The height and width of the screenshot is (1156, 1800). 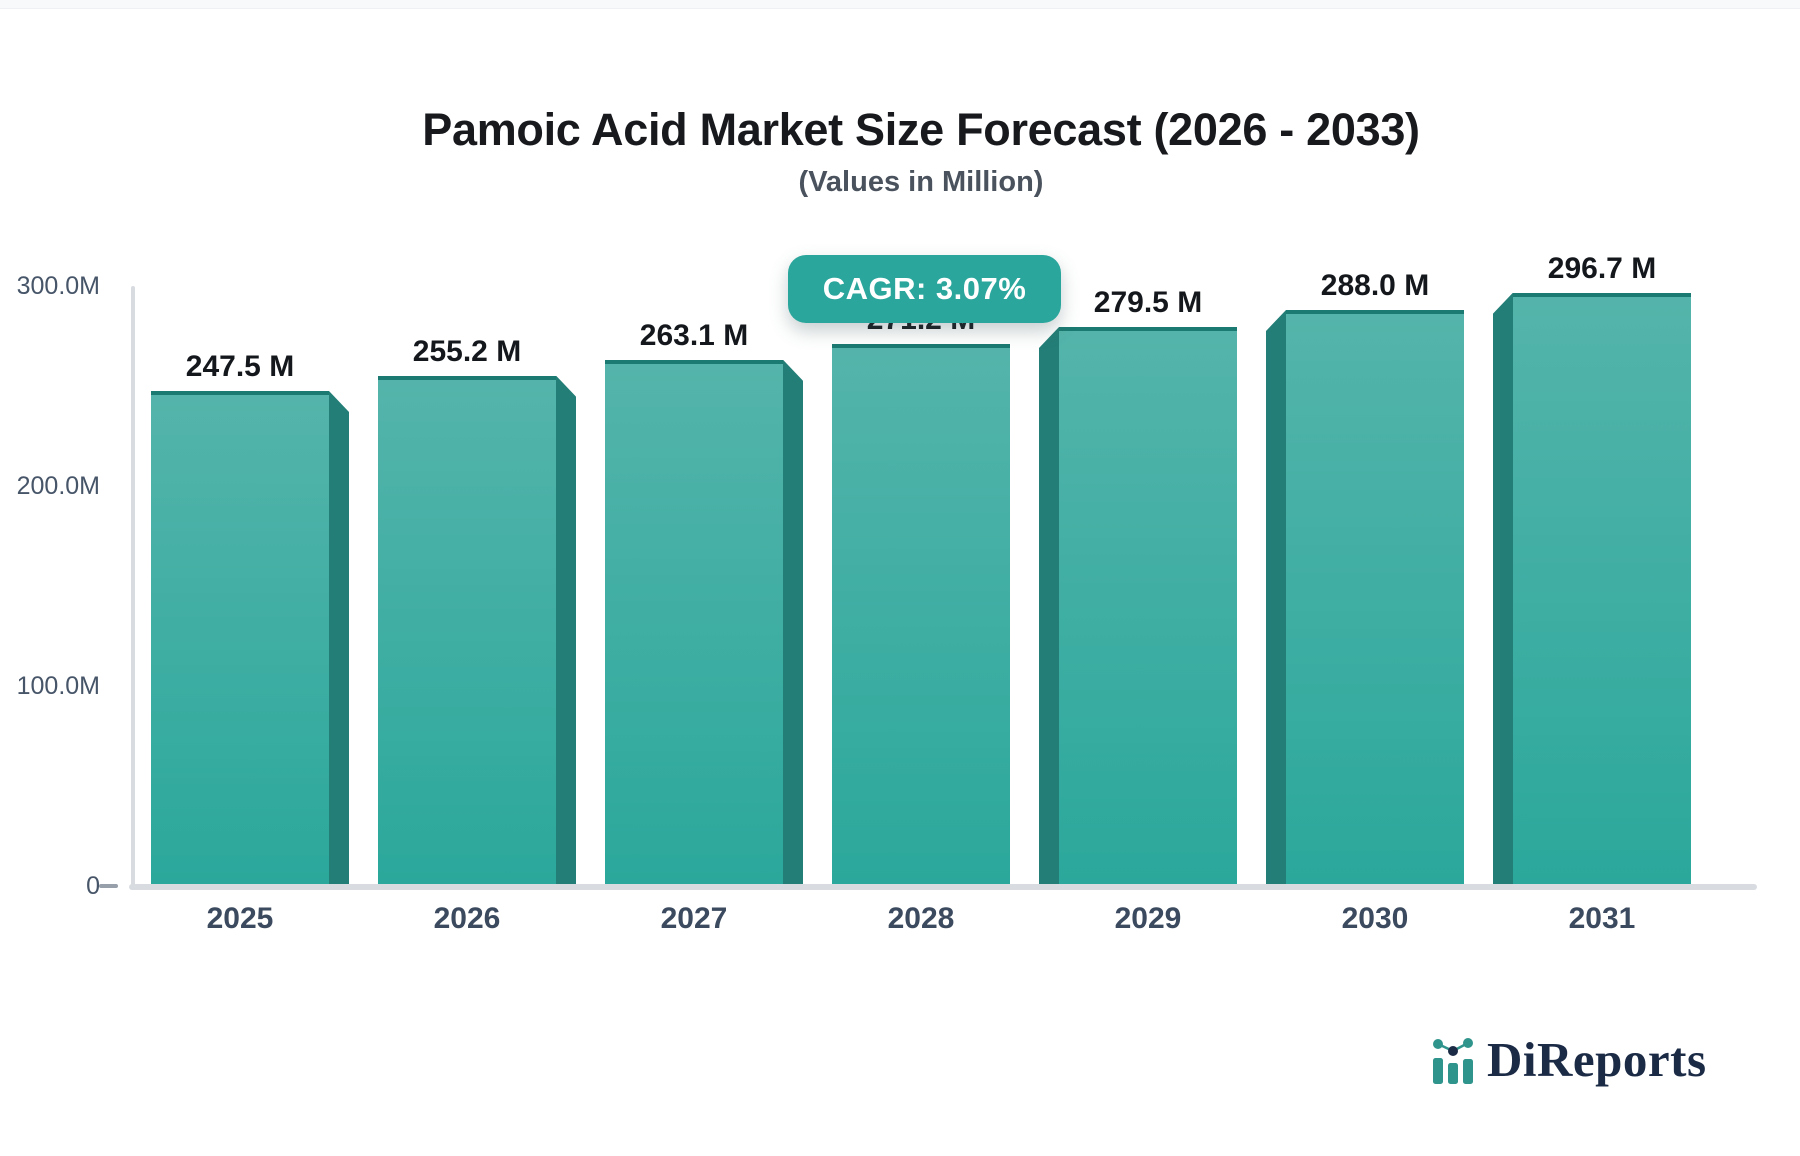 What do you see at coordinates (1602, 268) in the screenshot?
I see `bar-value-label: 296.7 M` at bounding box center [1602, 268].